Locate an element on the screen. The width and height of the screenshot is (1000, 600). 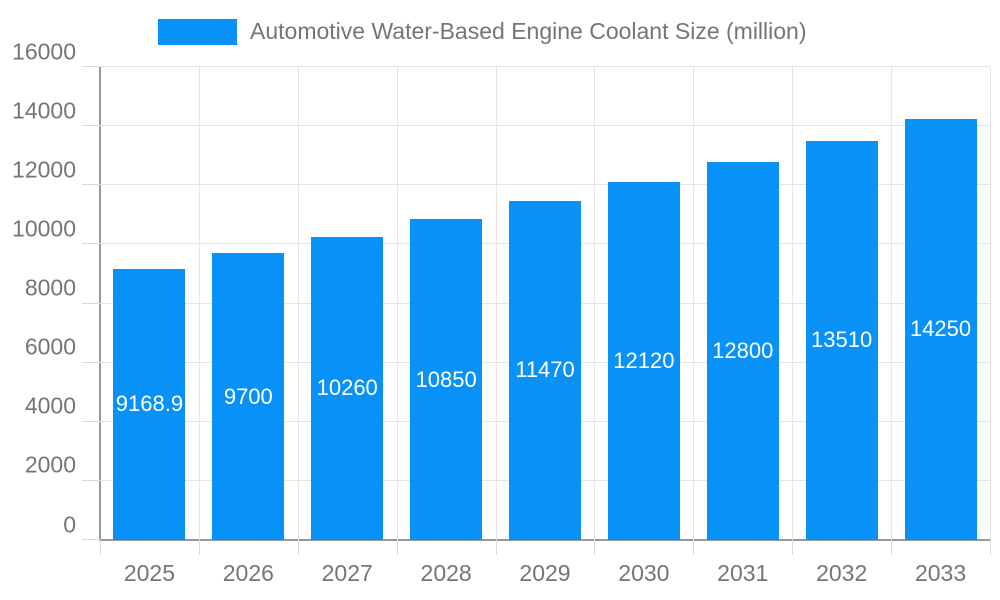
bar: 10260 is located at coordinates (347, 388).